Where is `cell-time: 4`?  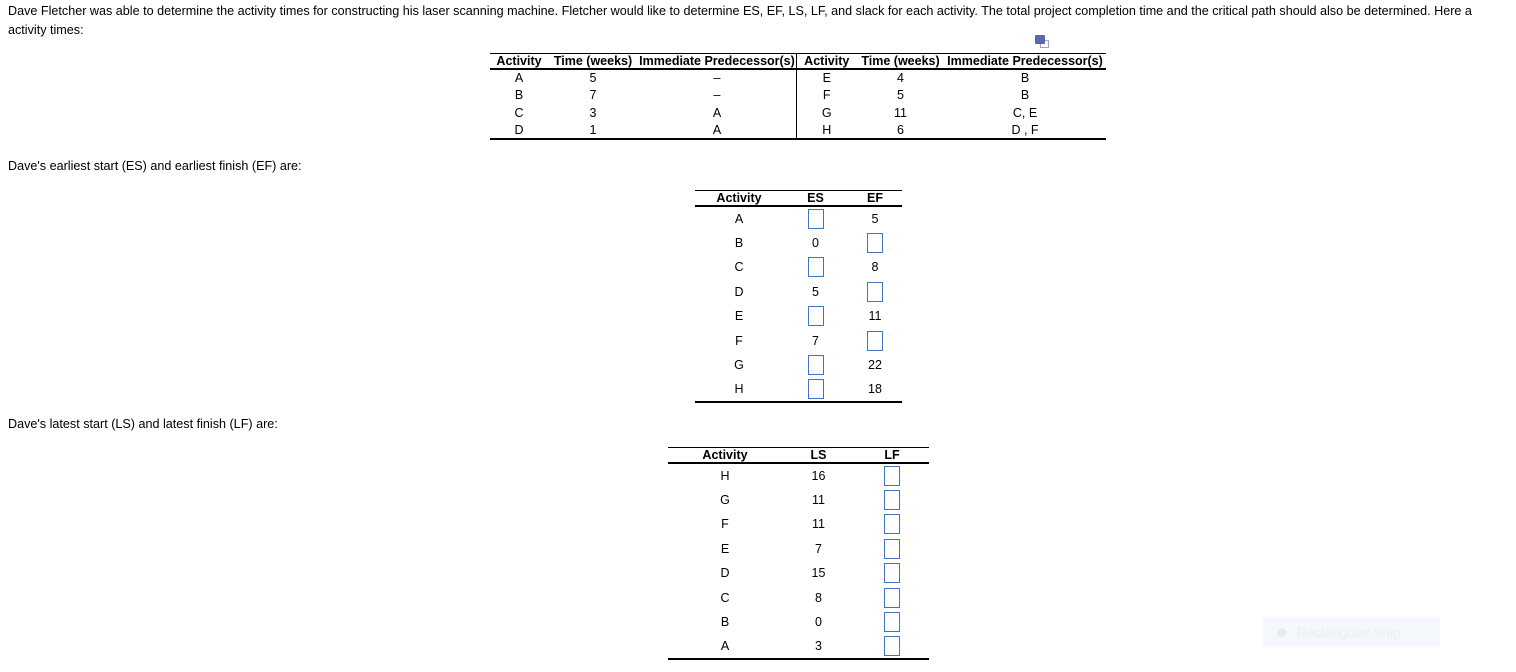 cell-time: 4 is located at coordinates (900, 78).